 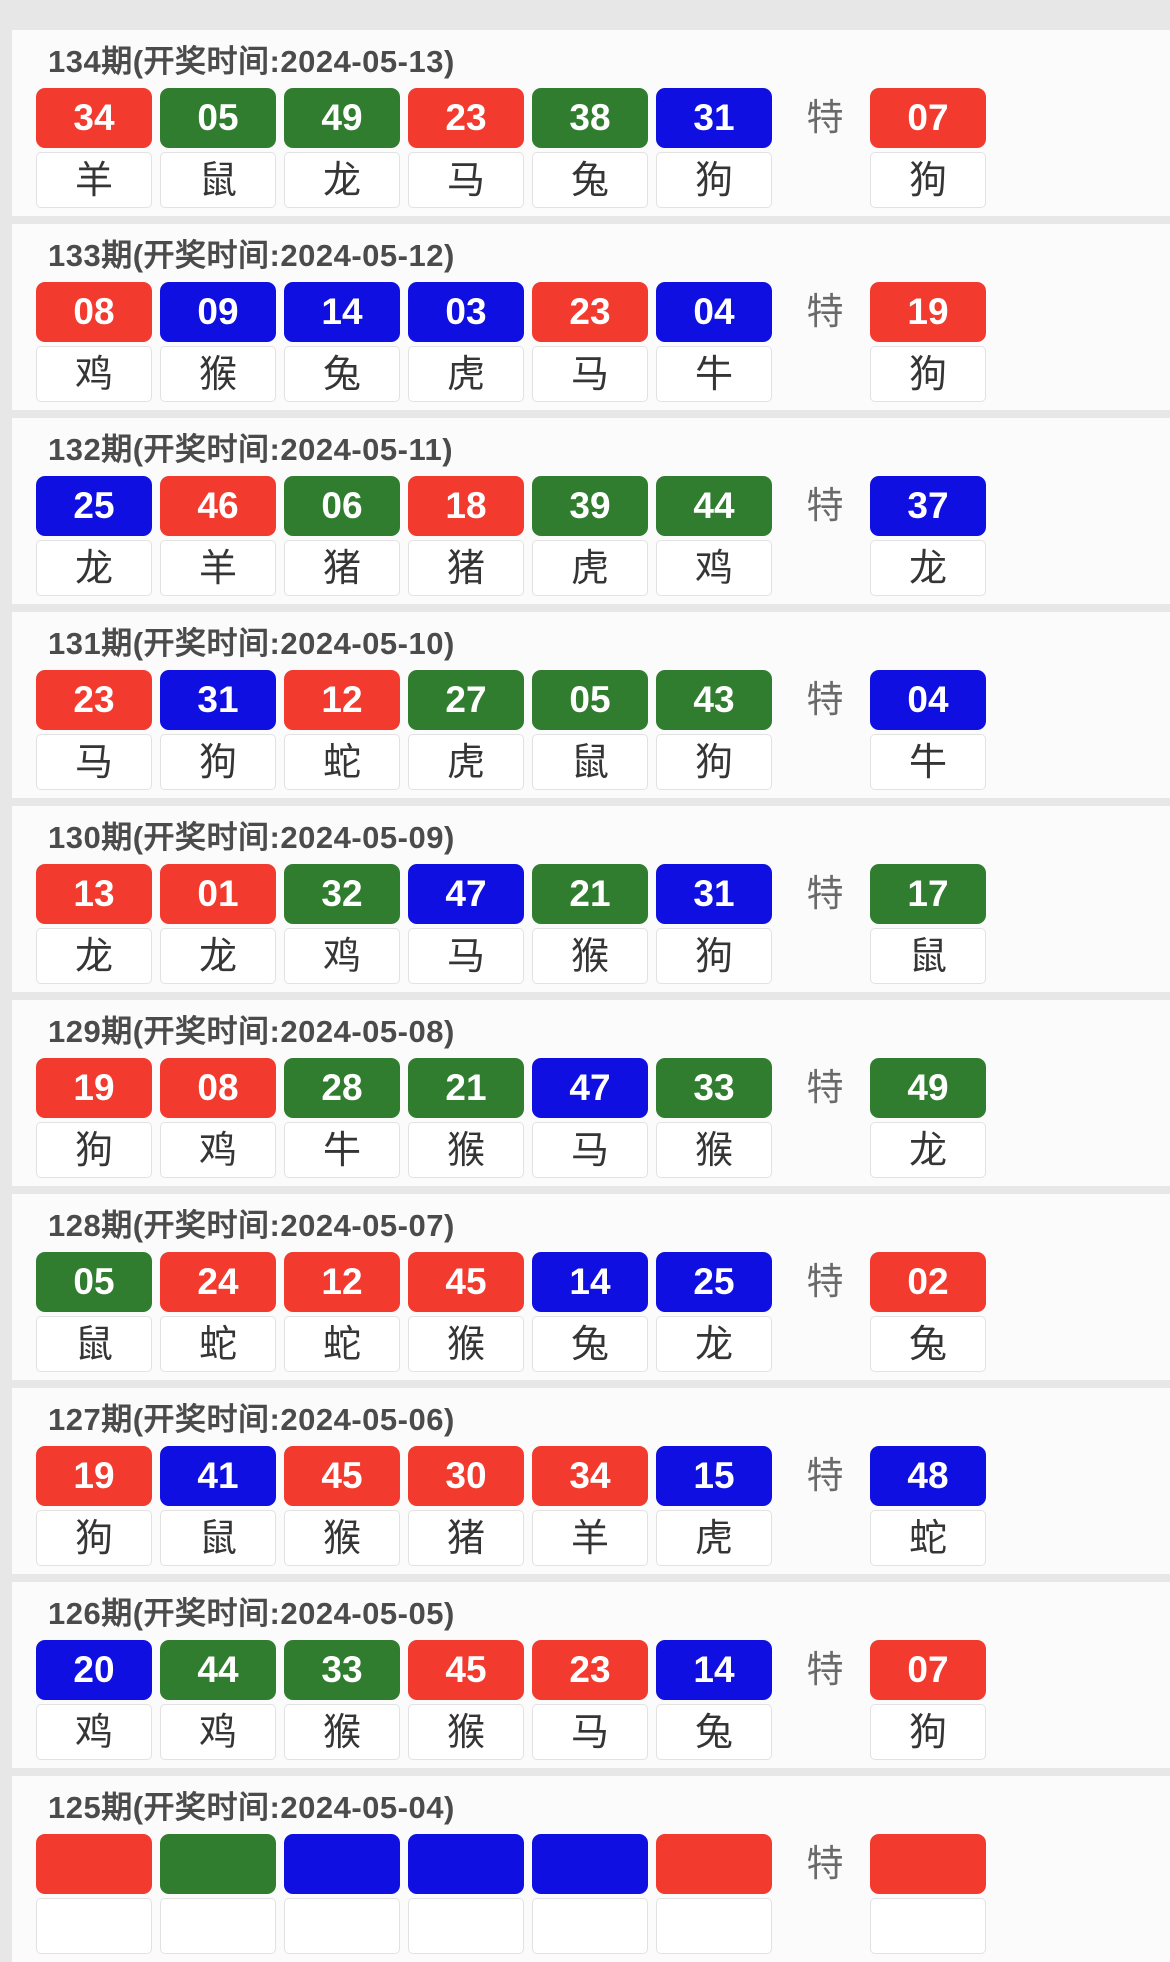 I want to click on ball-row: 34 羊 05 鼠 49 龙 23 马 38 兔 31 狗特 07 狗, so click(x=591, y=148).